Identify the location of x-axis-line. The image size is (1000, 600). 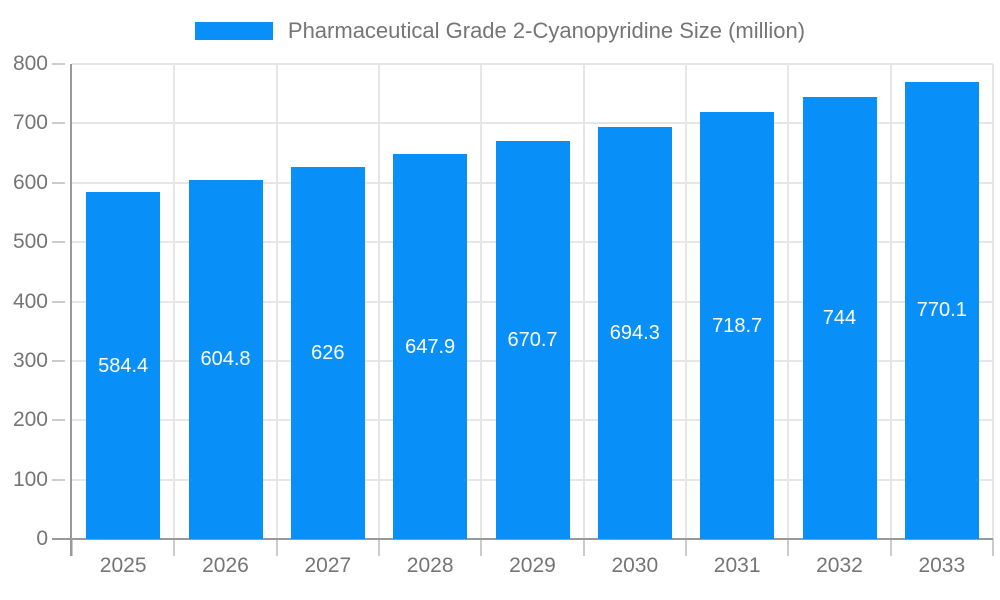
(522, 539).